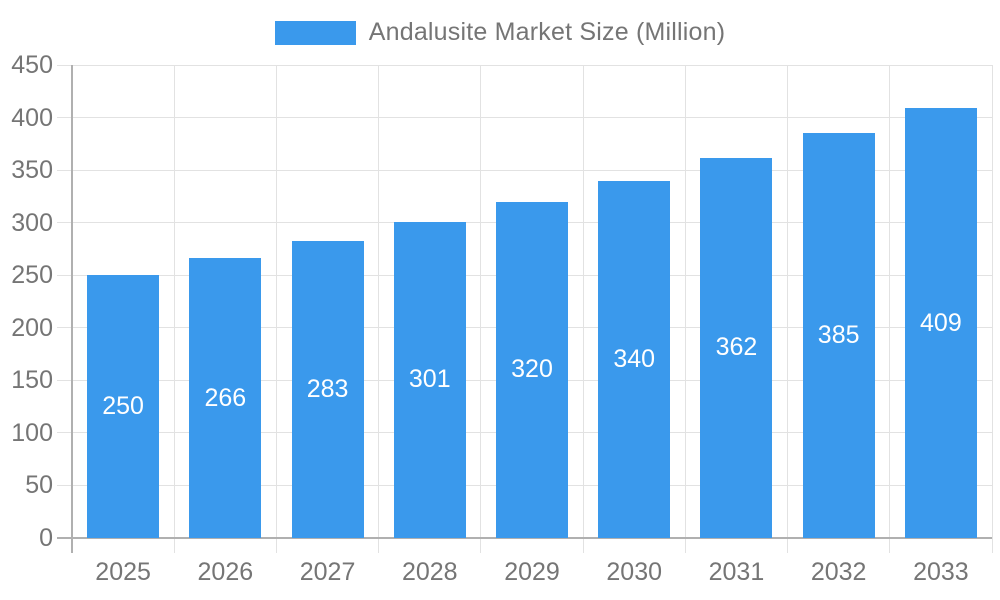 This screenshot has width=1000, height=600. What do you see at coordinates (32, 170) in the screenshot?
I see `y-tick-label: 350` at bounding box center [32, 170].